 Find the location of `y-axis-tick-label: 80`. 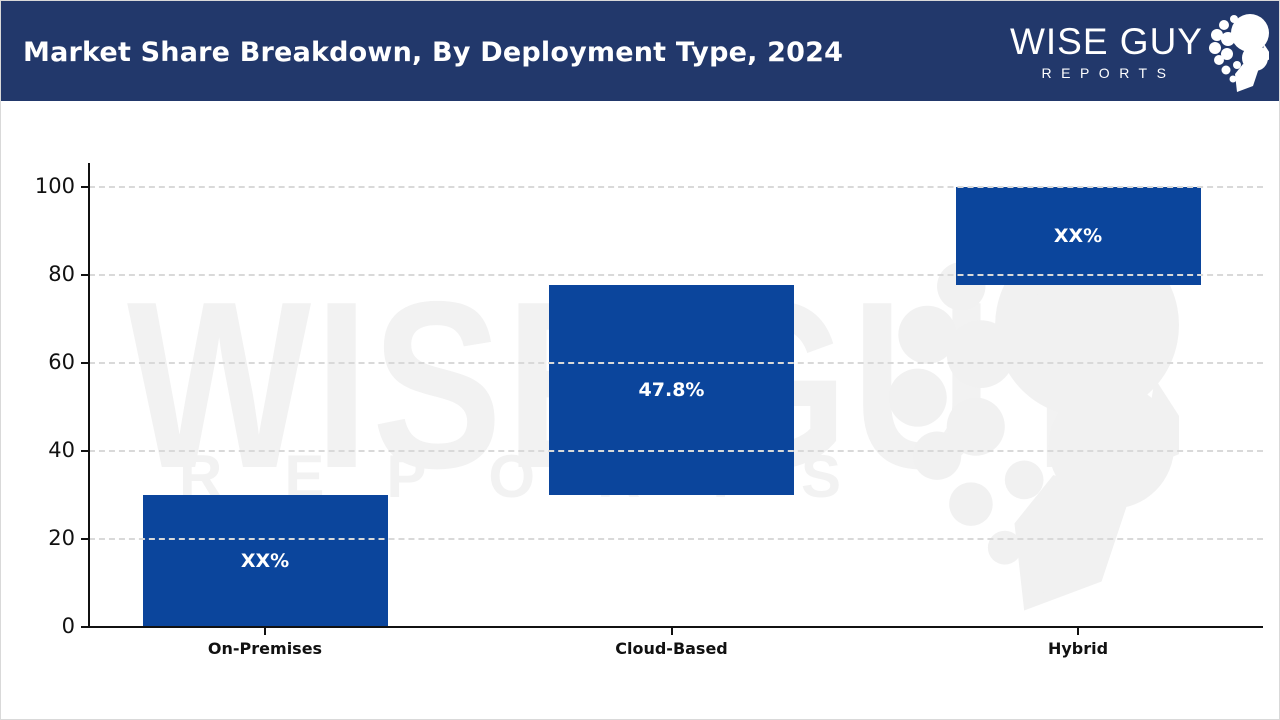

y-axis-tick-label: 80 is located at coordinates (61, 273).